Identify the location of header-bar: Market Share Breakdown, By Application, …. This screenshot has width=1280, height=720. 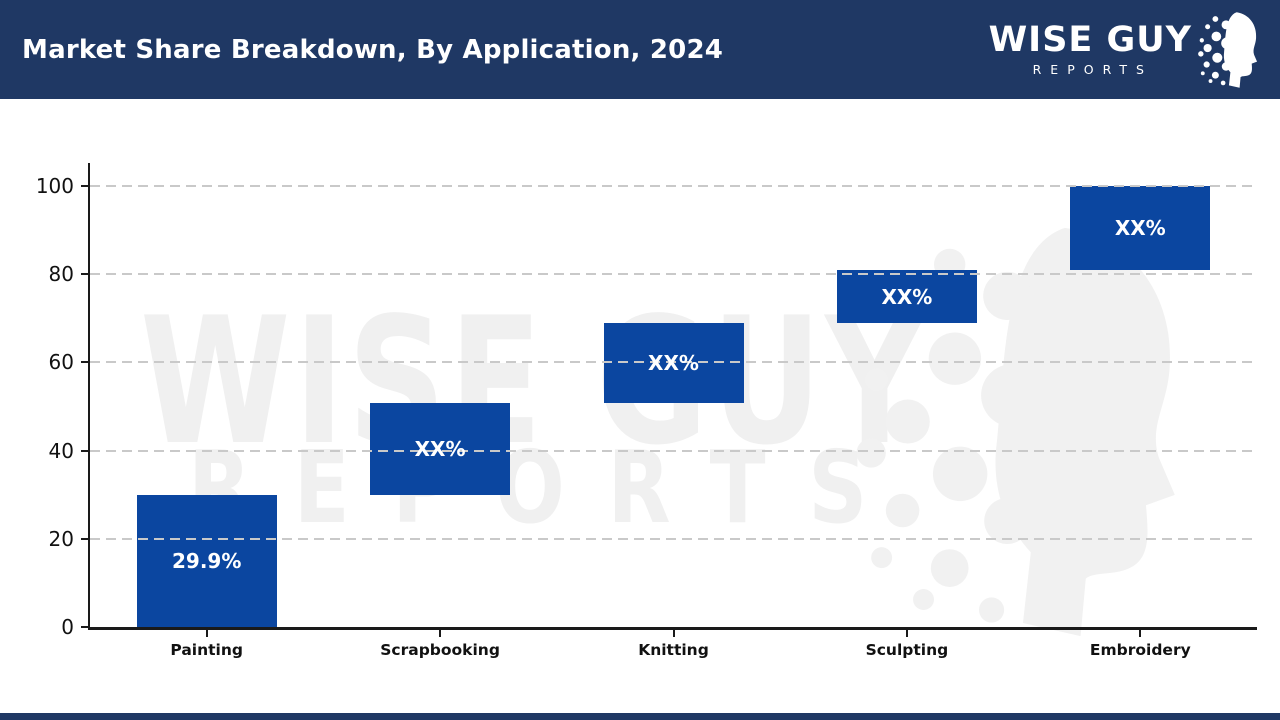
(640, 49).